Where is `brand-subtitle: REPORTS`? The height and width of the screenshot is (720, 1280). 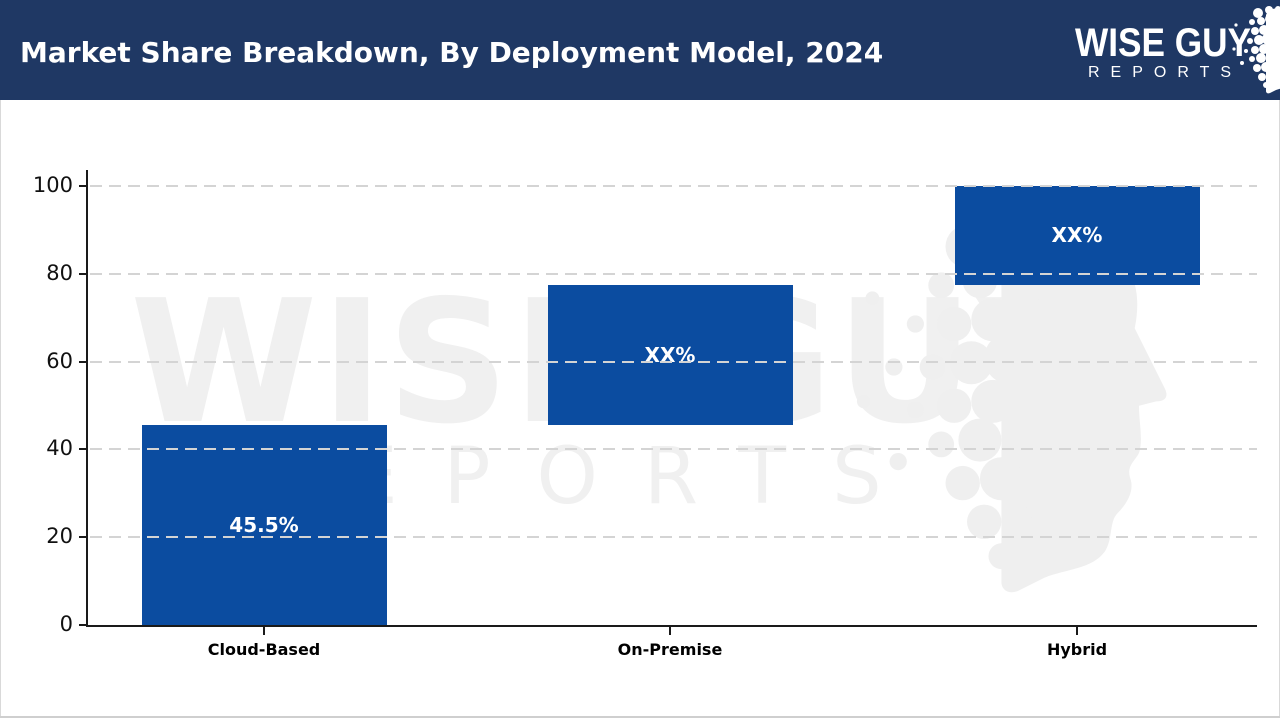
brand-subtitle: REPORTS is located at coordinates (1165, 72).